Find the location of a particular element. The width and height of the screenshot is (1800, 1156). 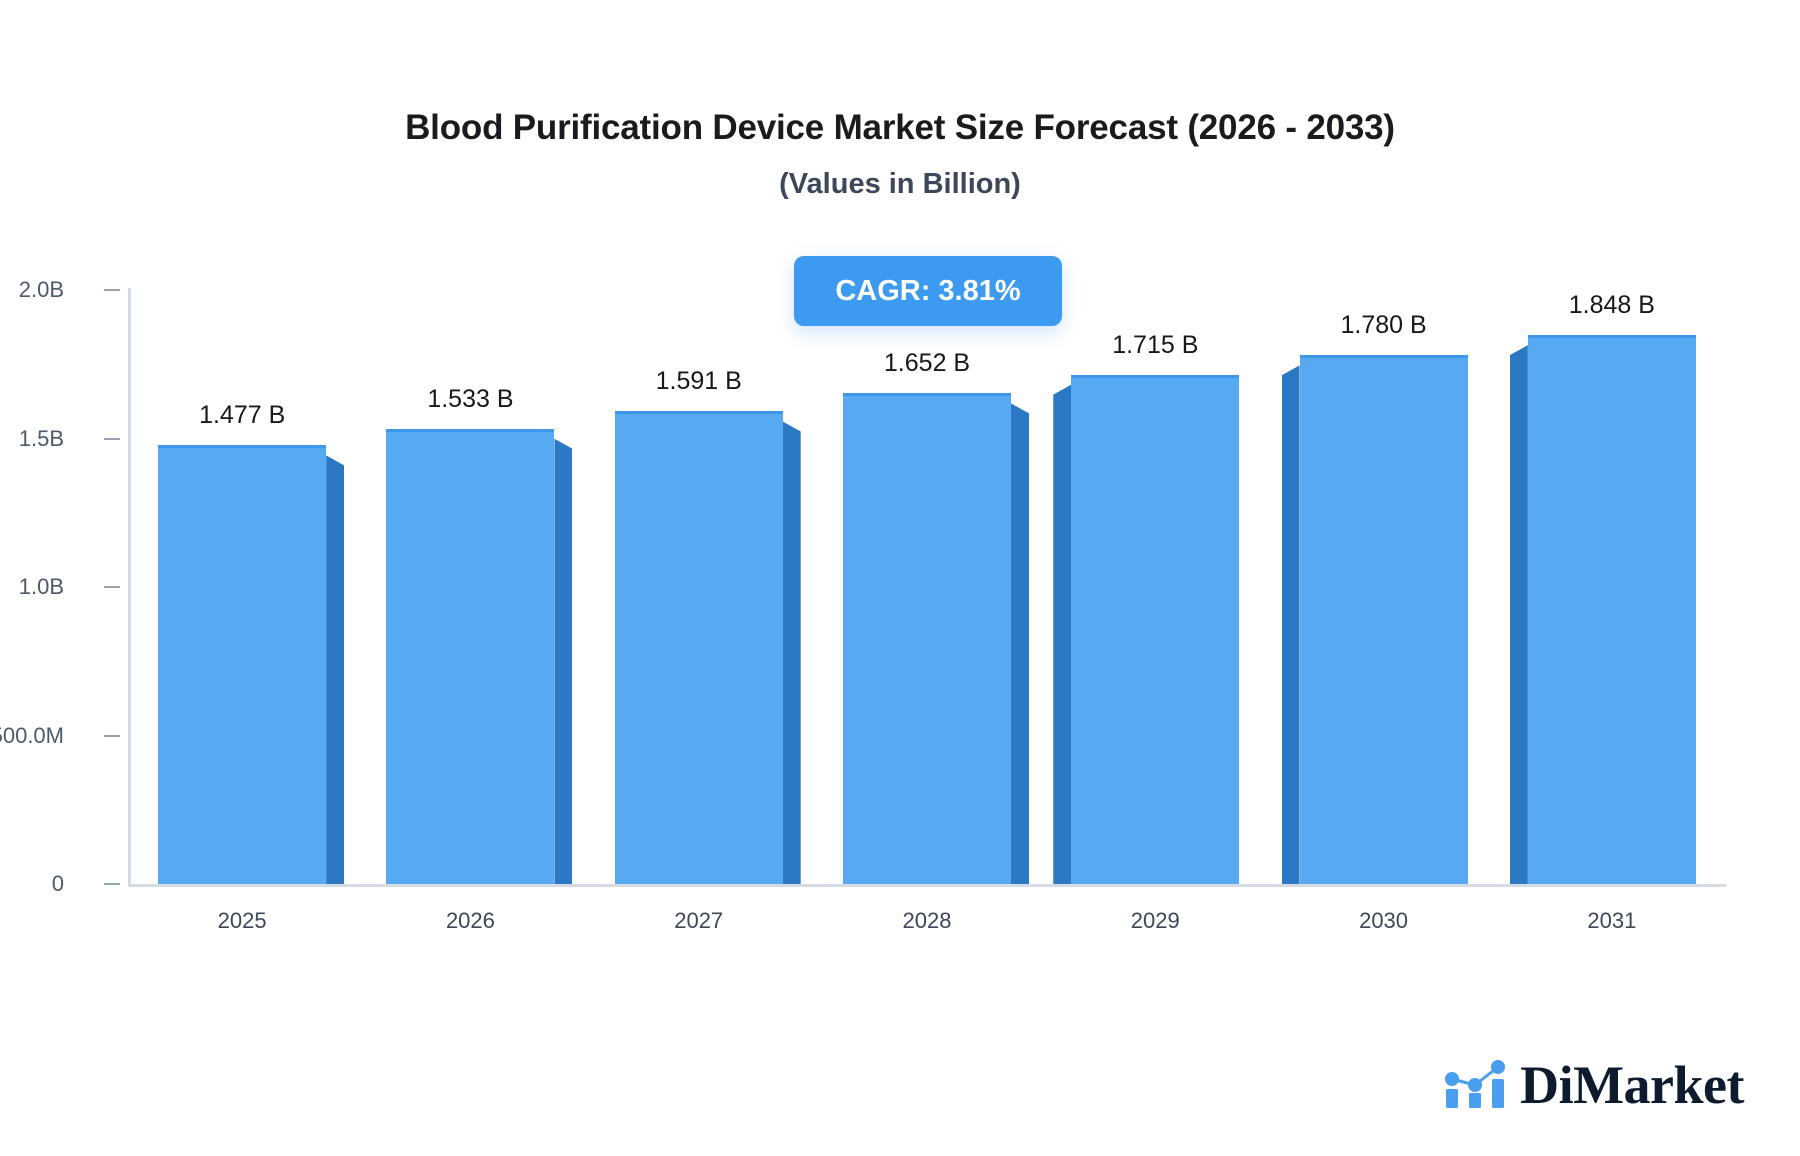

chart-subtitle: (Values in Billion) is located at coordinates (900, 184).